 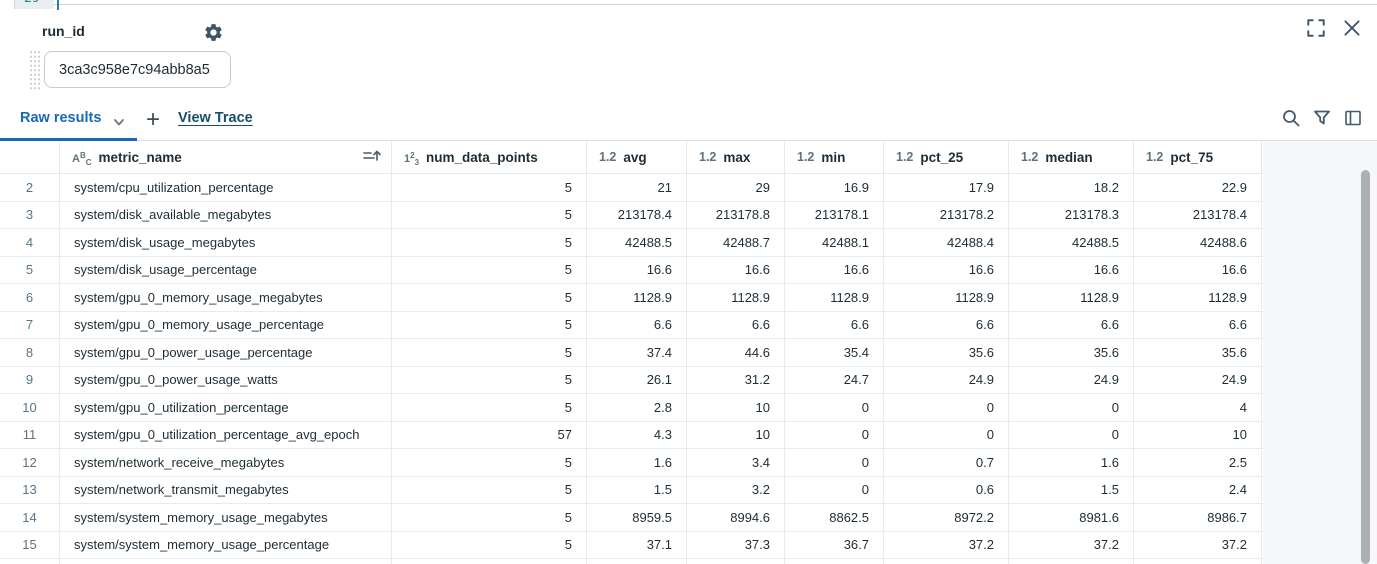 What do you see at coordinates (1071, 462) in the screenshot?
I see `cell-median: 1.6` at bounding box center [1071, 462].